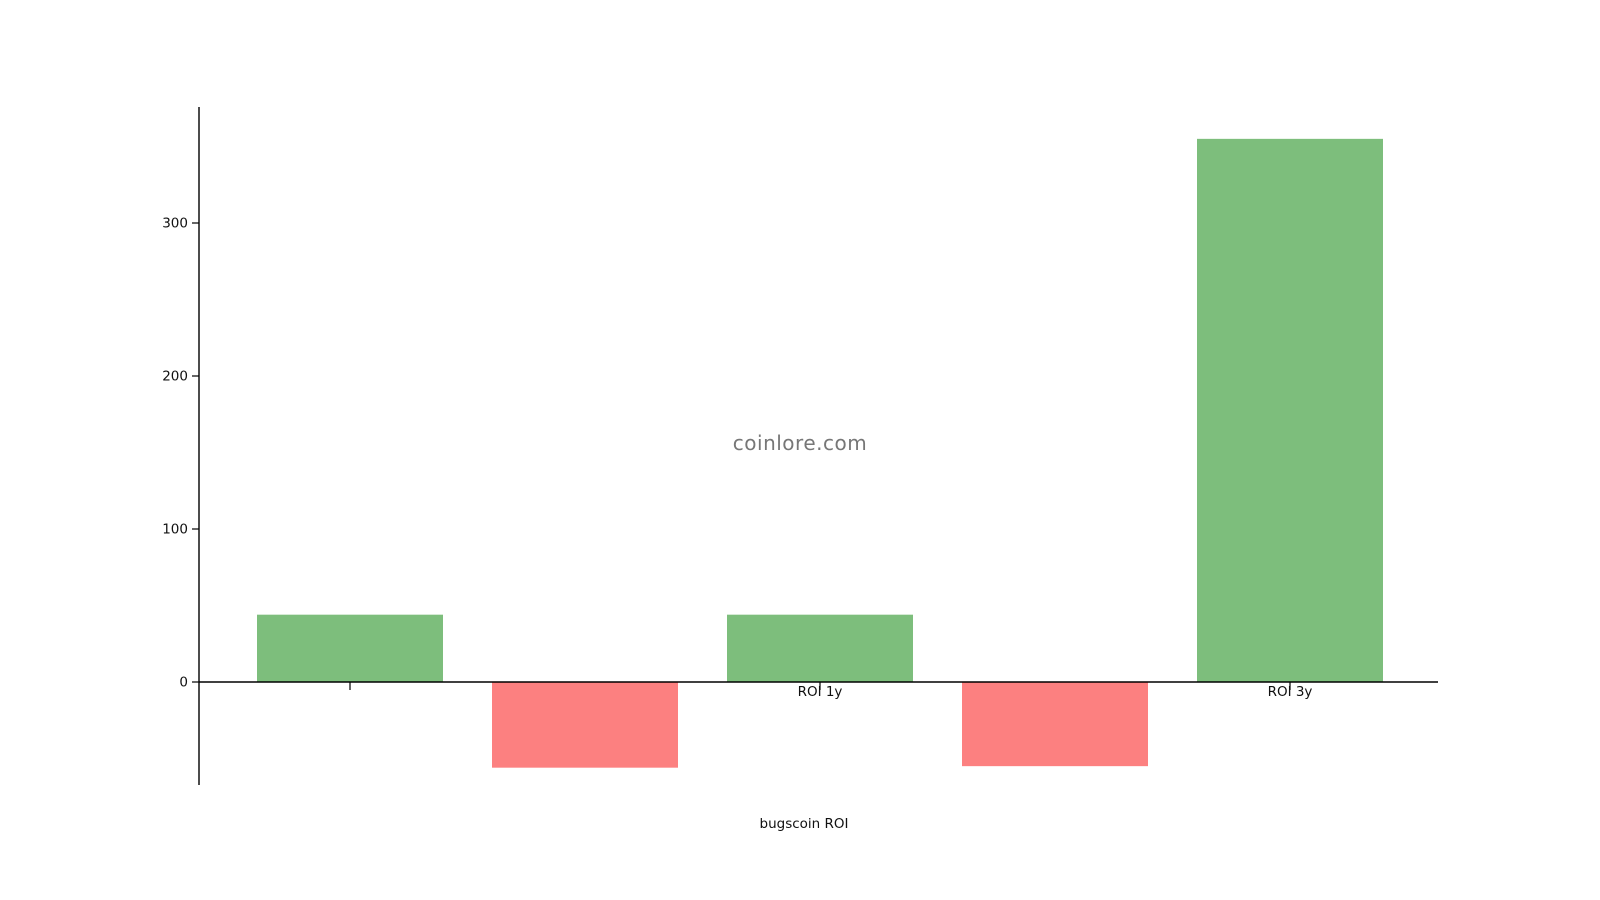  Describe the element at coordinates (175, 530) in the screenshot. I see `y-tick-label: 100` at that location.